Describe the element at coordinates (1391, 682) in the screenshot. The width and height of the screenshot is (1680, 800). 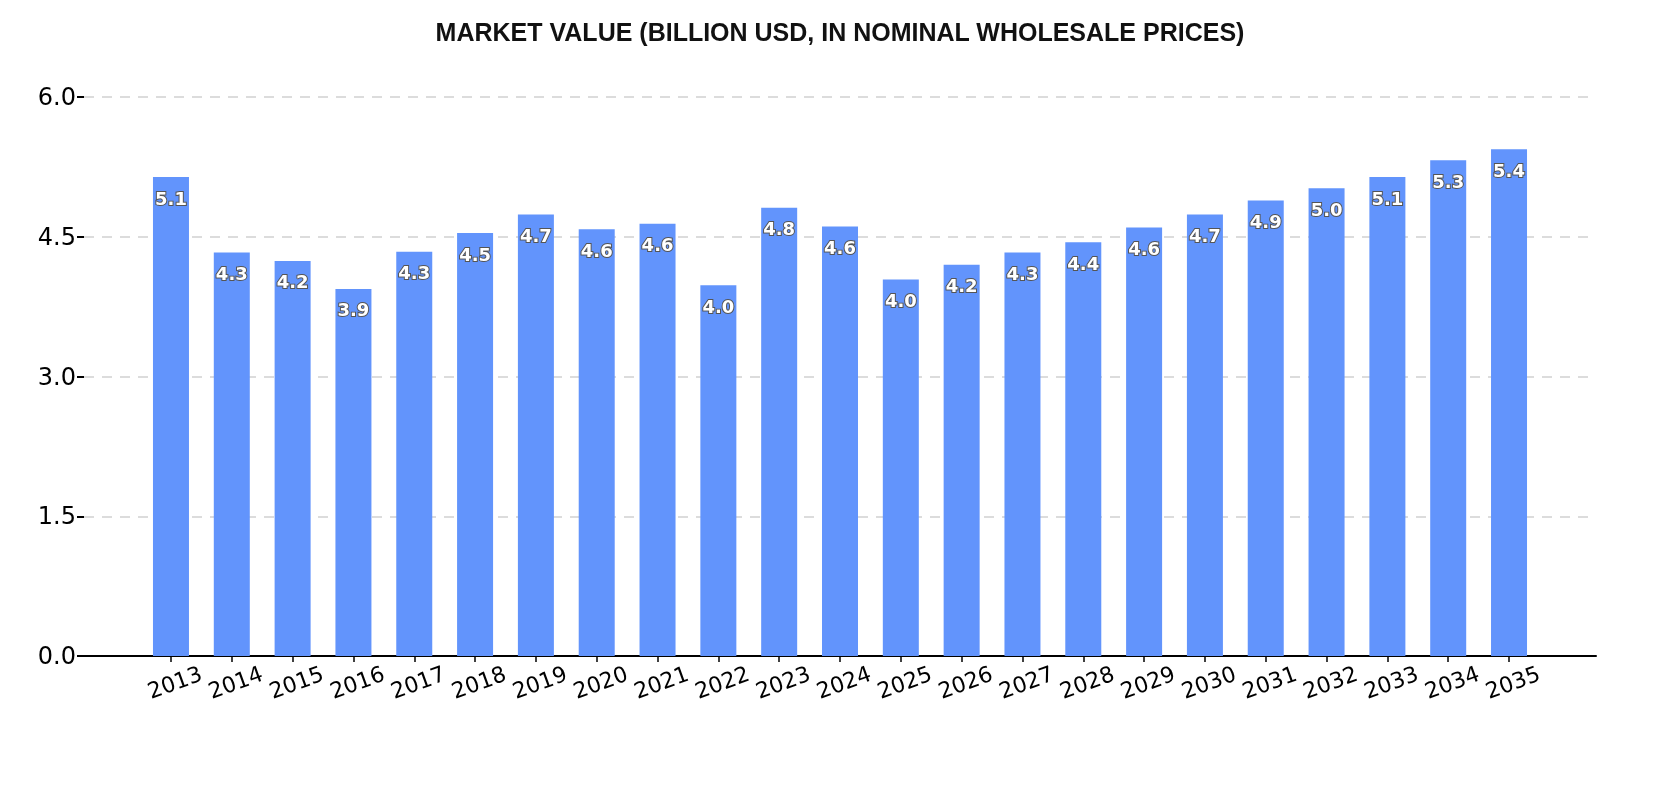
I see `x-tick-label: 2033` at that location.